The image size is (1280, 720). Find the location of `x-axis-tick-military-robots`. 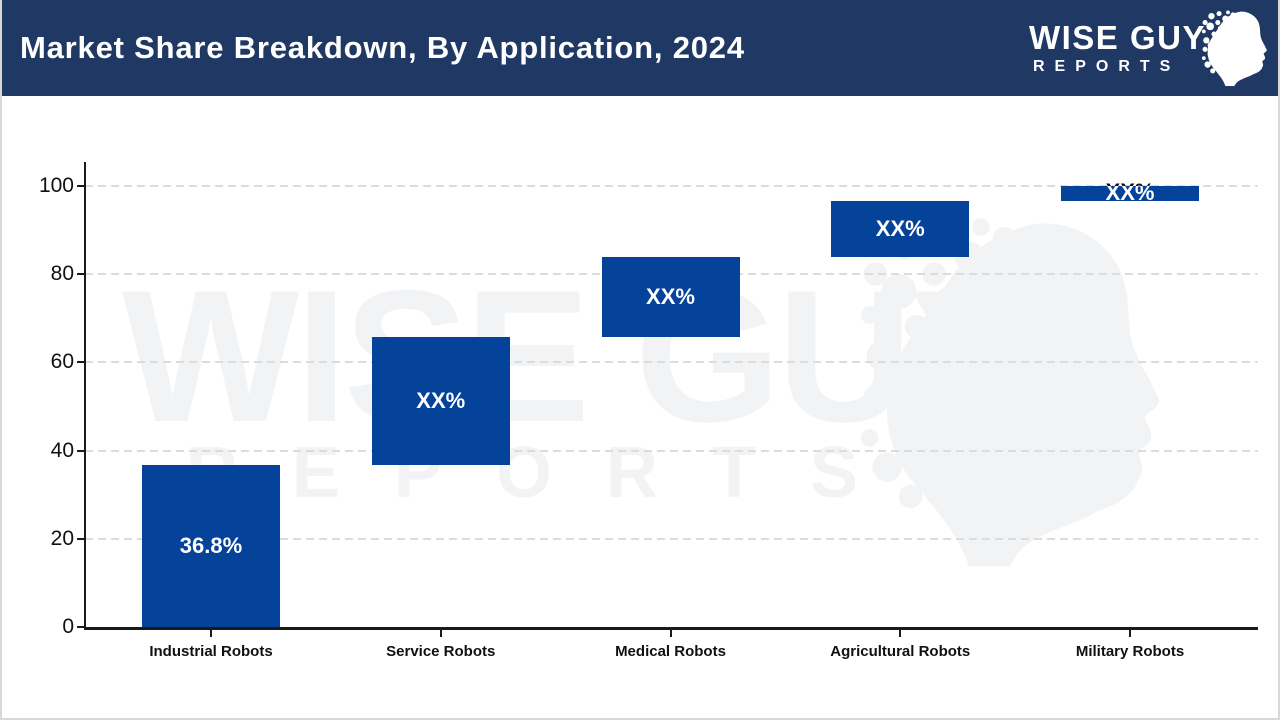

x-axis-tick-military-robots is located at coordinates (1130, 633).